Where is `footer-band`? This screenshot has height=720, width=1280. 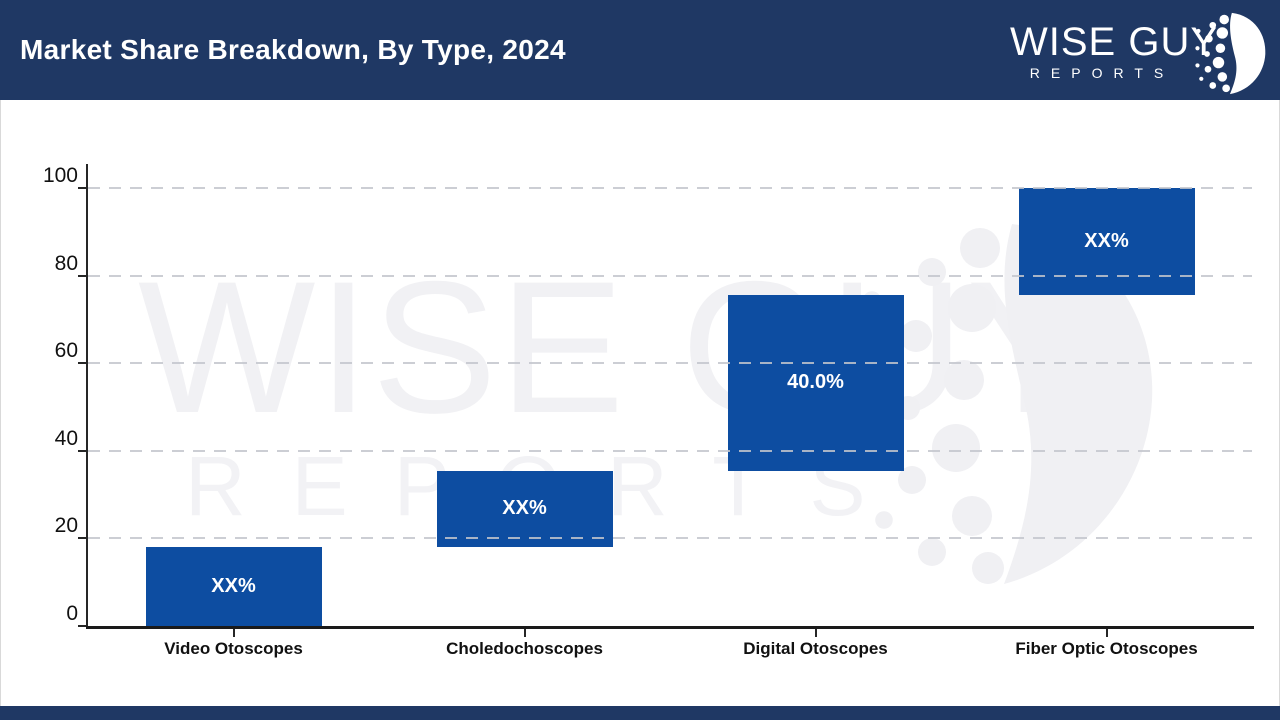
footer-band is located at coordinates (640, 713).